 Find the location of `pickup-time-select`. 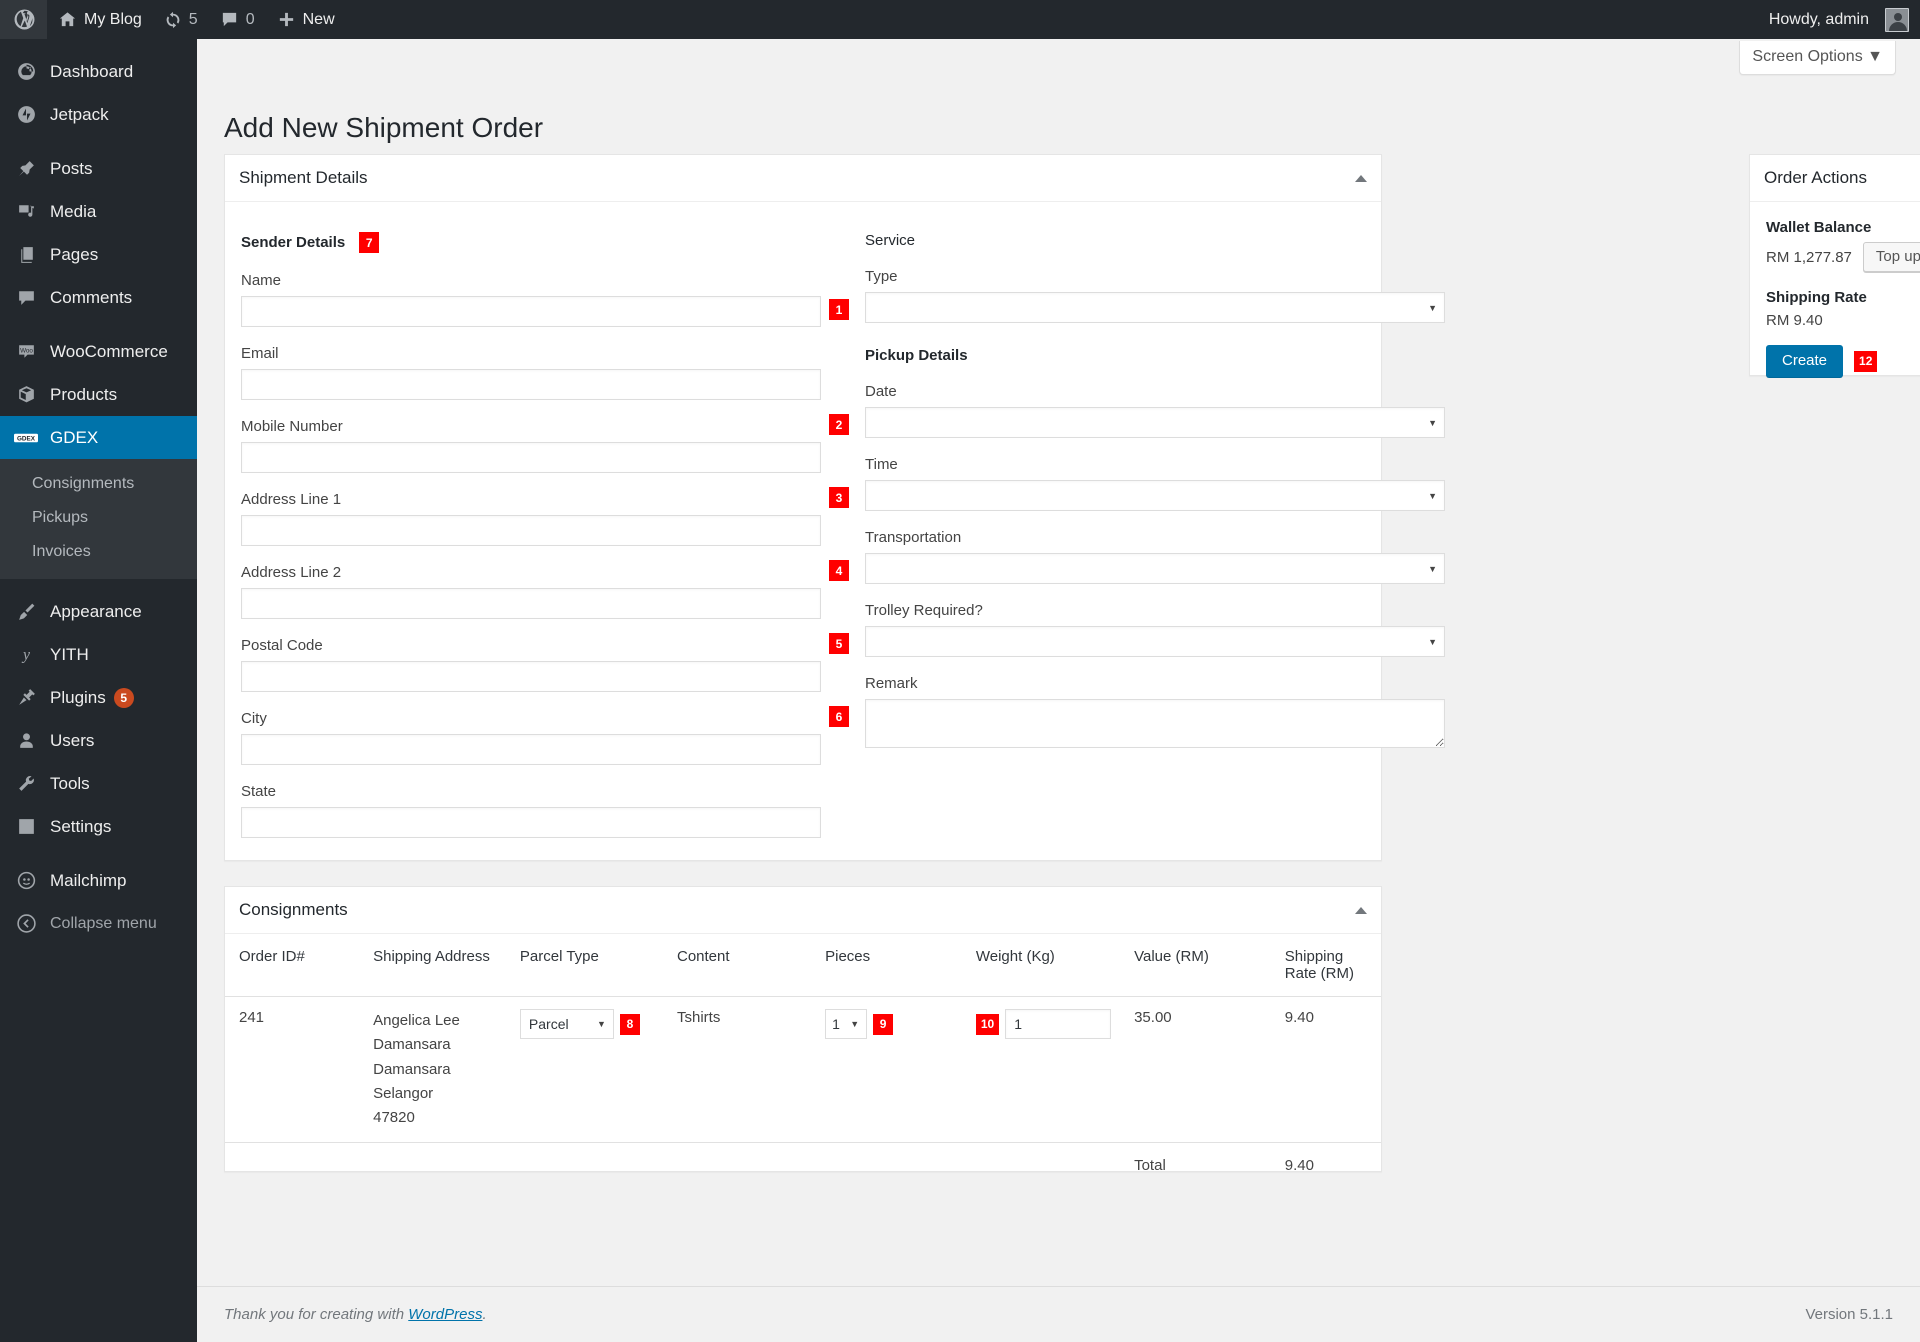

pickup-time-select is located at coordinates (1155, 495).